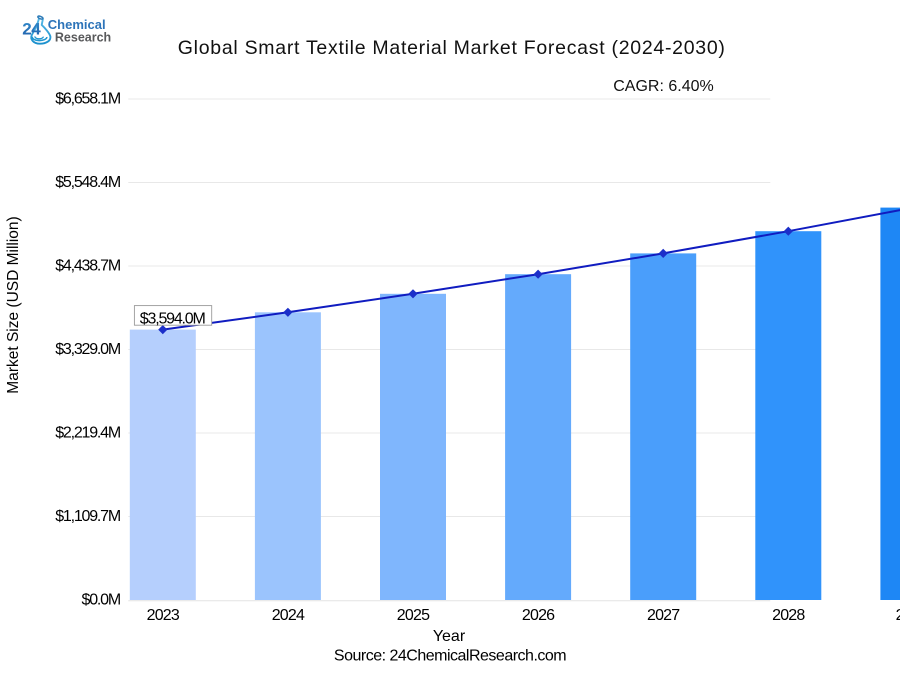 The height and width of the screenshot is (680, 900). What do you see at coordinates (663, 86) in the screenshot?
I see `svg-text: CAGR: 6.40%` at bounding box center [663, 86].